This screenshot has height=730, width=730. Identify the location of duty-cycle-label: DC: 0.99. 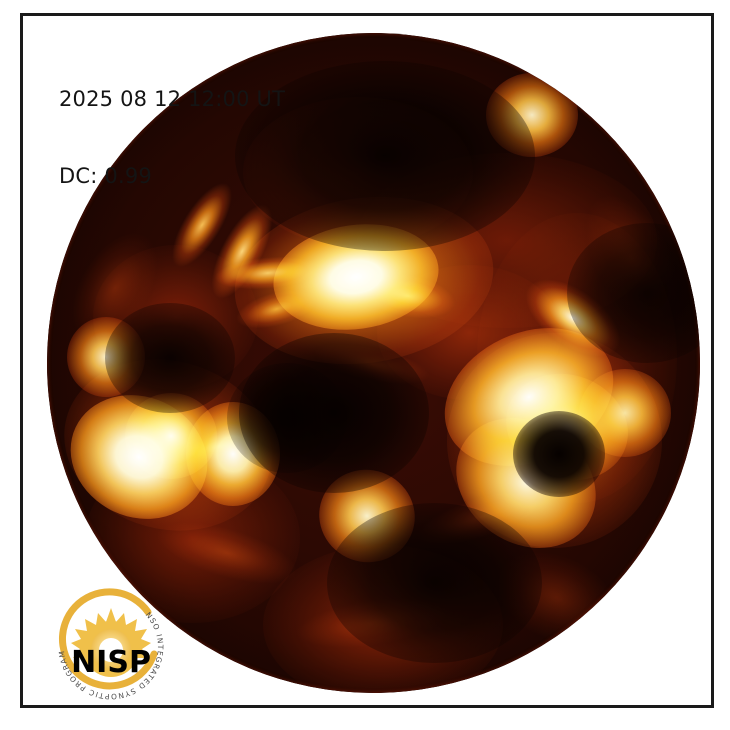
(105, 176).